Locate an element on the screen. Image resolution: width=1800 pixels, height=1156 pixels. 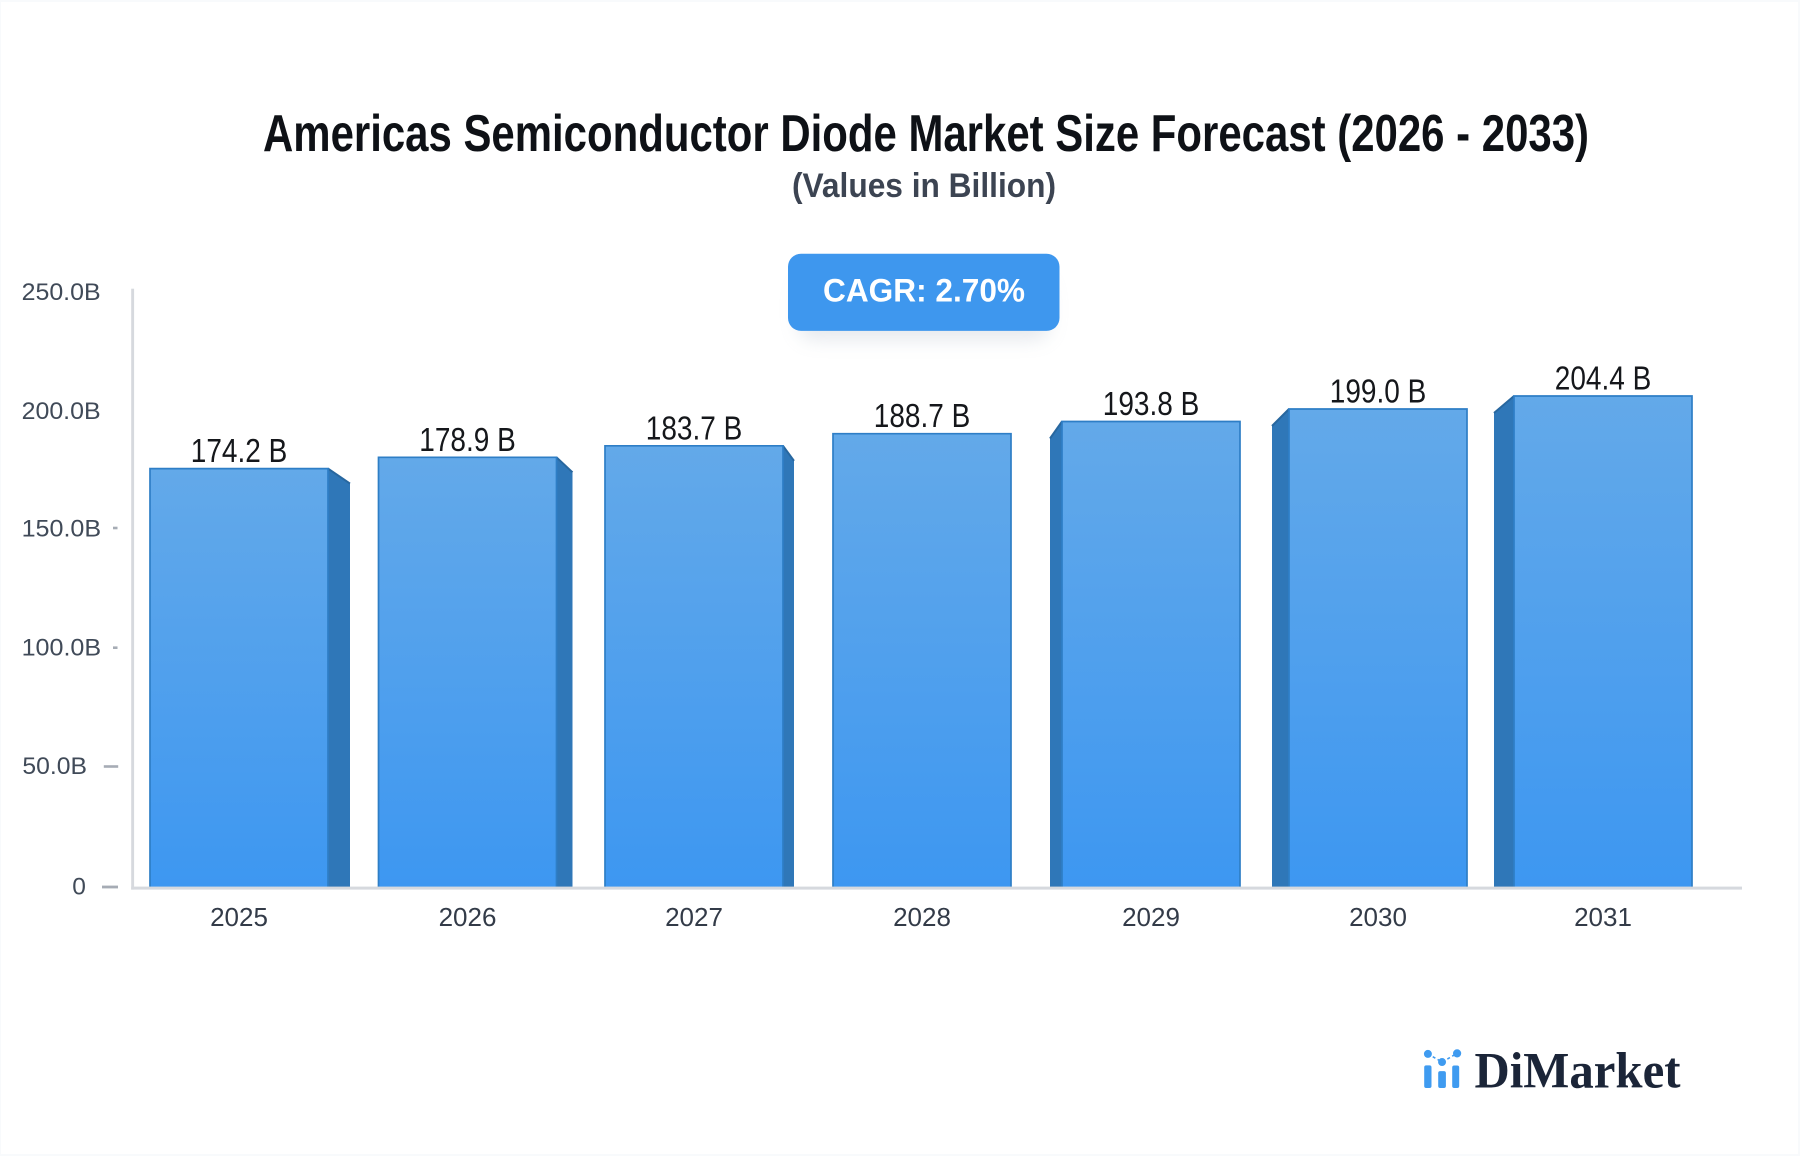
svg-text: 204.4 B is located at coordinates (1603, 378).